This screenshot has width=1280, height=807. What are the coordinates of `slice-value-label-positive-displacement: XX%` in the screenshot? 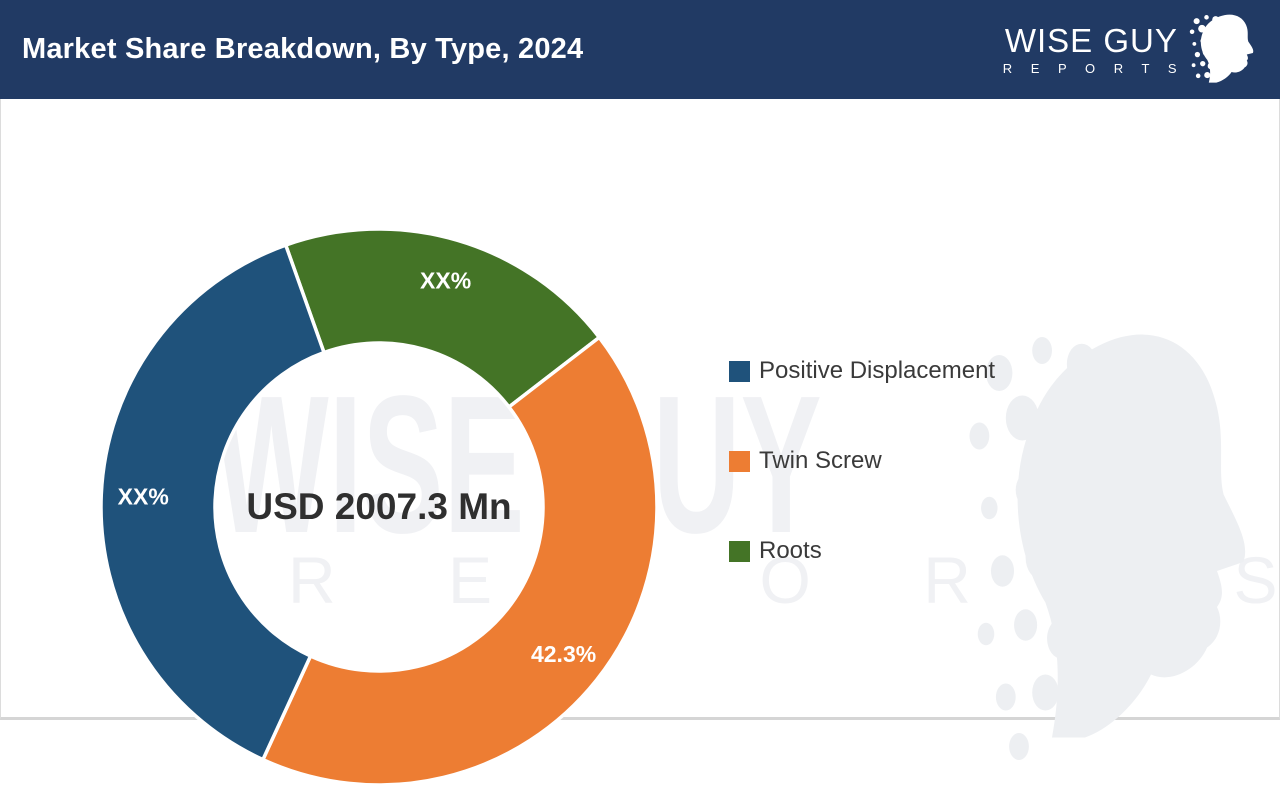 It's located at (143, 497).